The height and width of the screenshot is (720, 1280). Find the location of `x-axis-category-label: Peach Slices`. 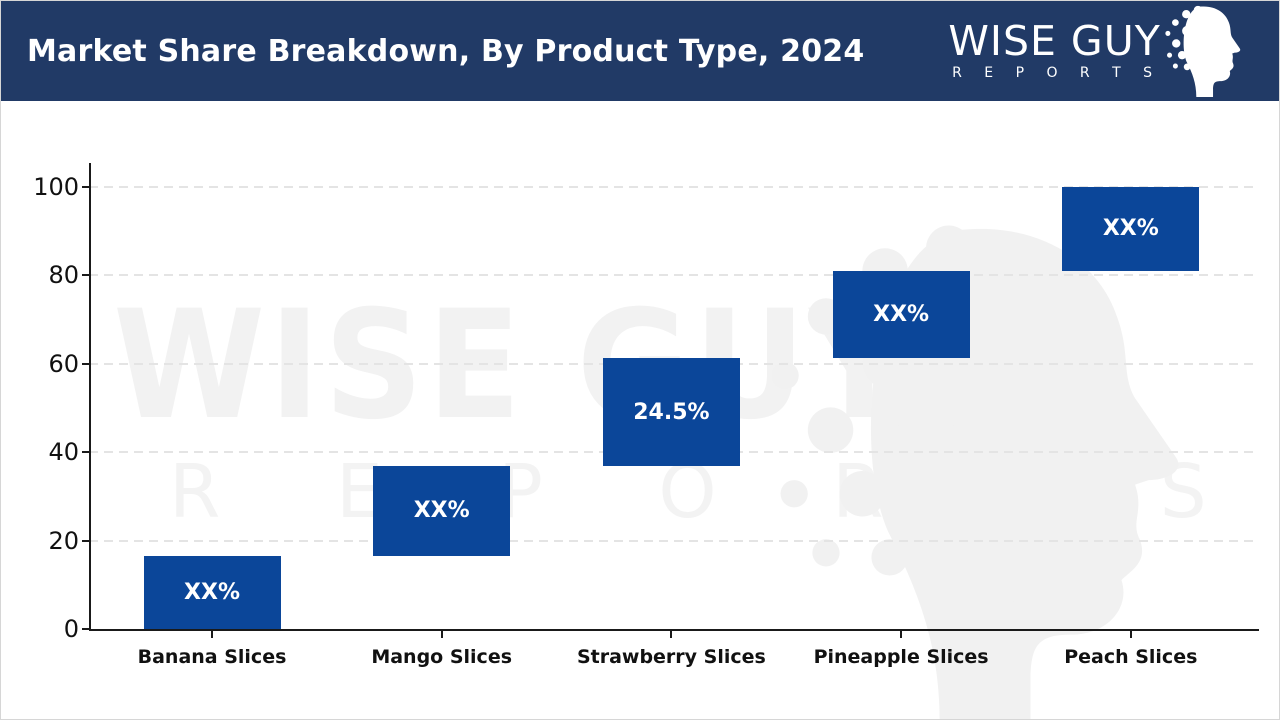

x-axis-category-label: Peach Slices is located at coordinates (1131, 657).